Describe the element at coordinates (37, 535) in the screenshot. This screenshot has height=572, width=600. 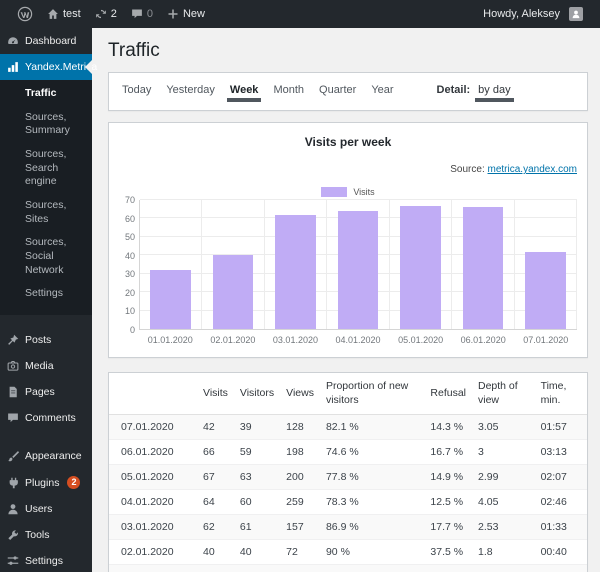
I see `sidebar-item-label: Tools` at that location.